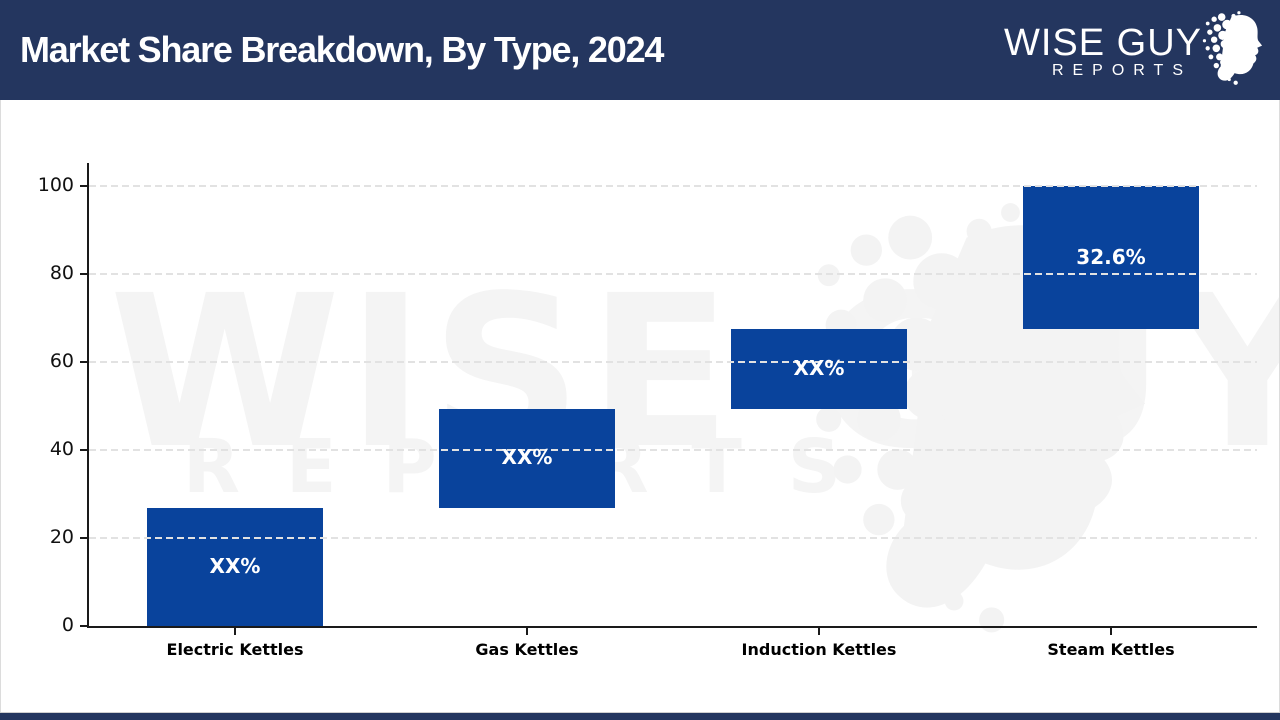 The height and width of the screenshot is (720, 1280). I want to click on logo-head-icon, so click(1233, 51).